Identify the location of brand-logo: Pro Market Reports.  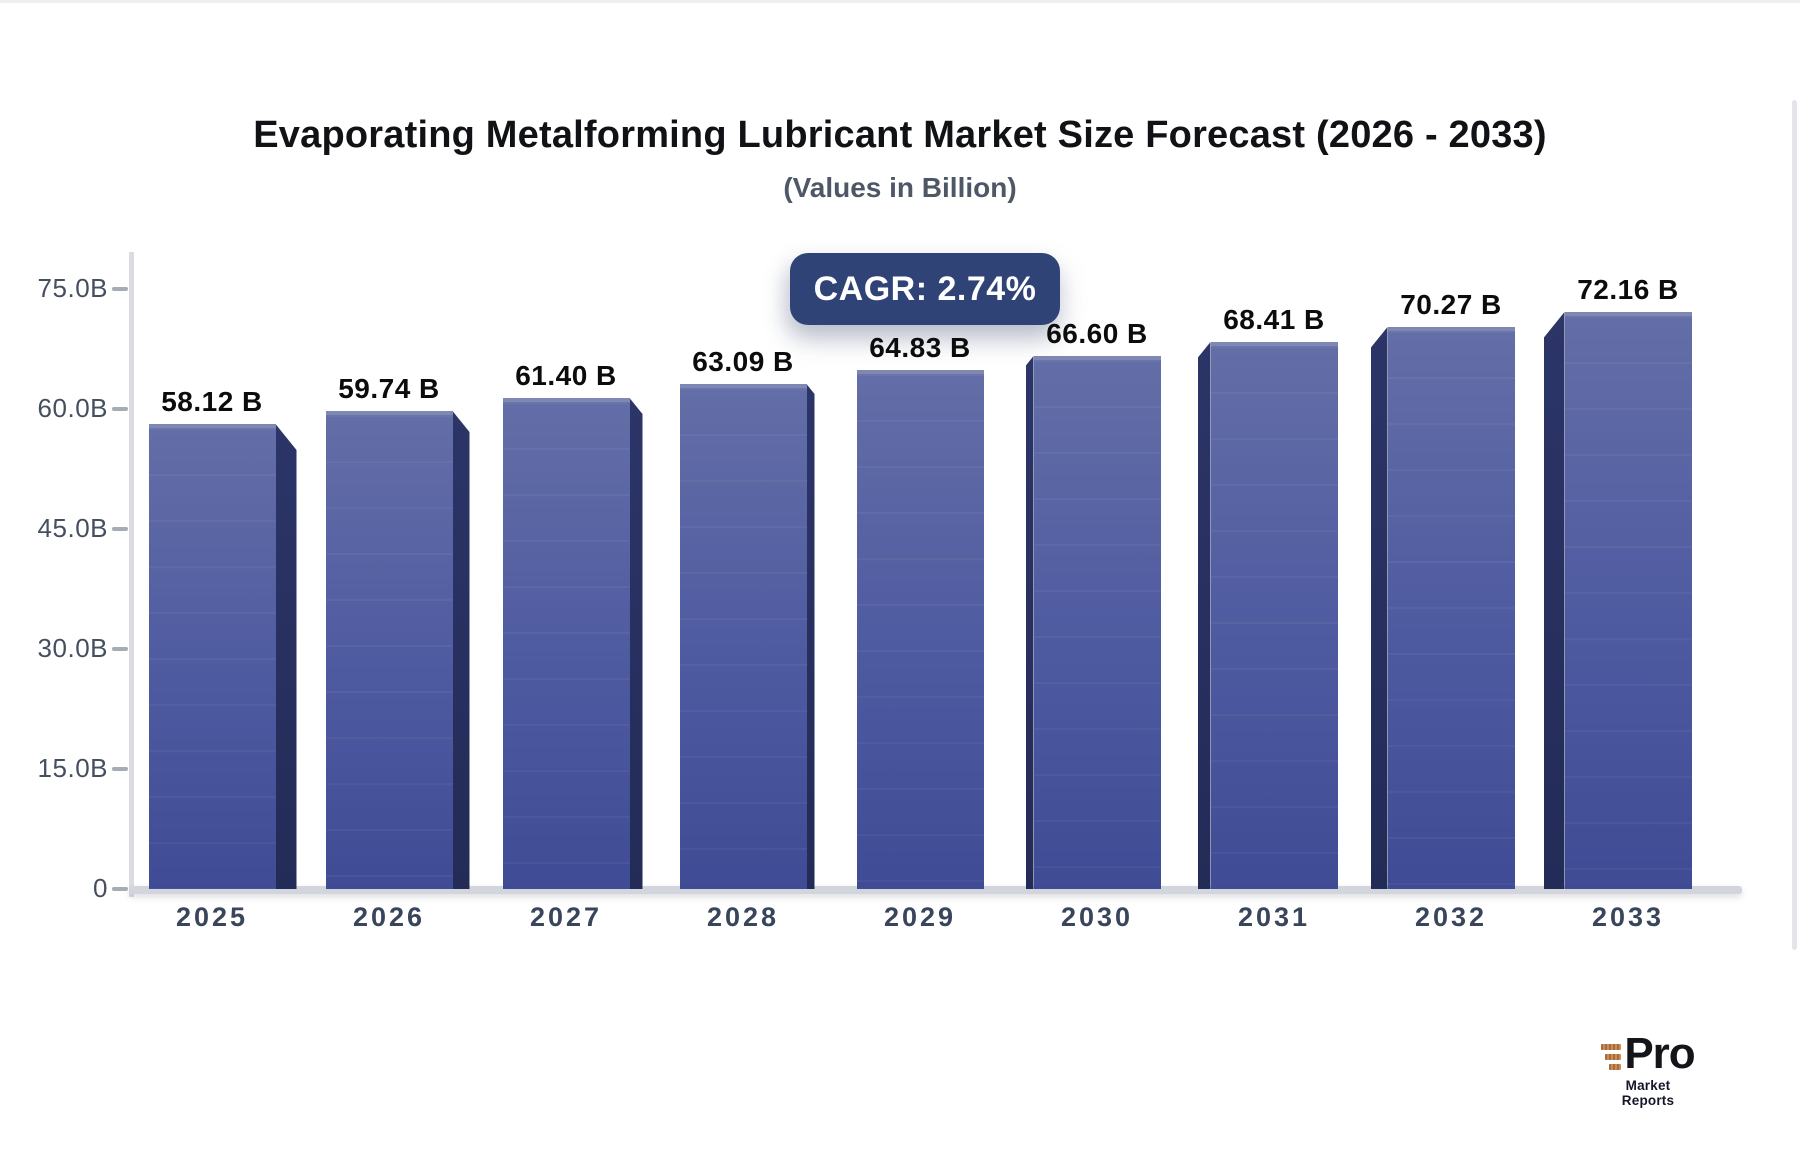
(1648, 1070).